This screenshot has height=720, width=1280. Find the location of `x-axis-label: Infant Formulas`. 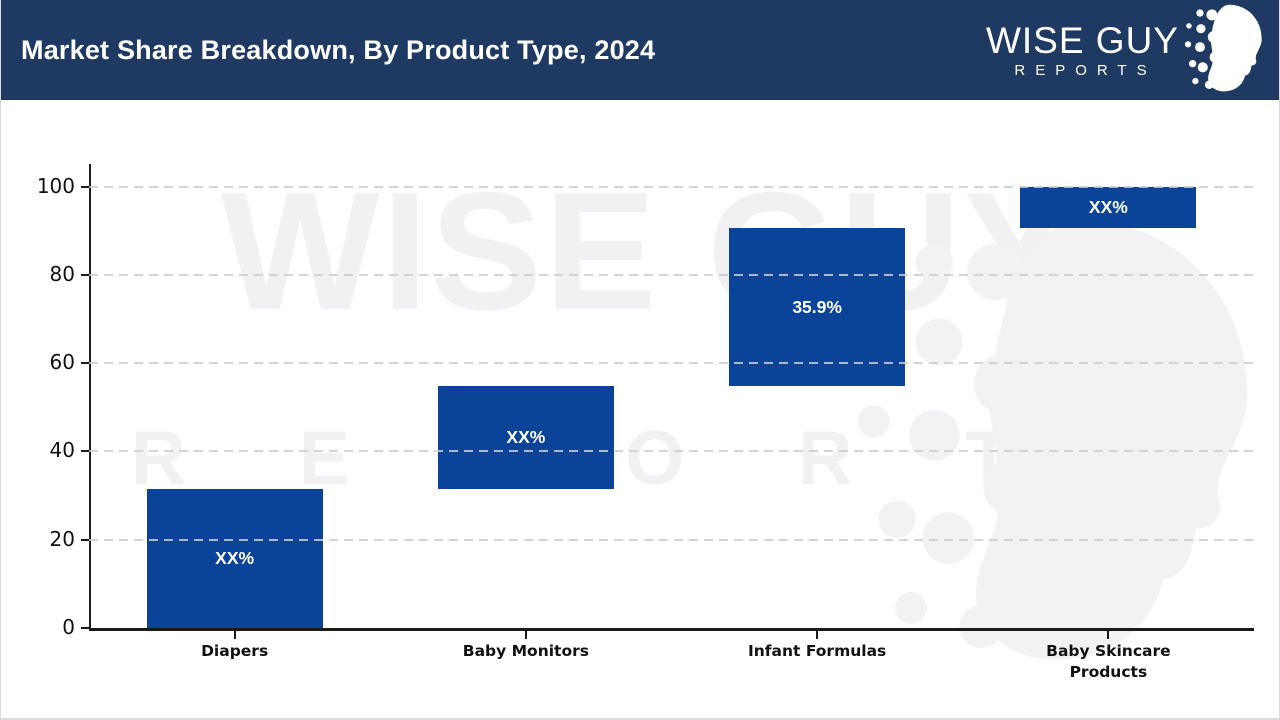

x-axis-label: Infant Formulas is located at coordinates (817, 651).